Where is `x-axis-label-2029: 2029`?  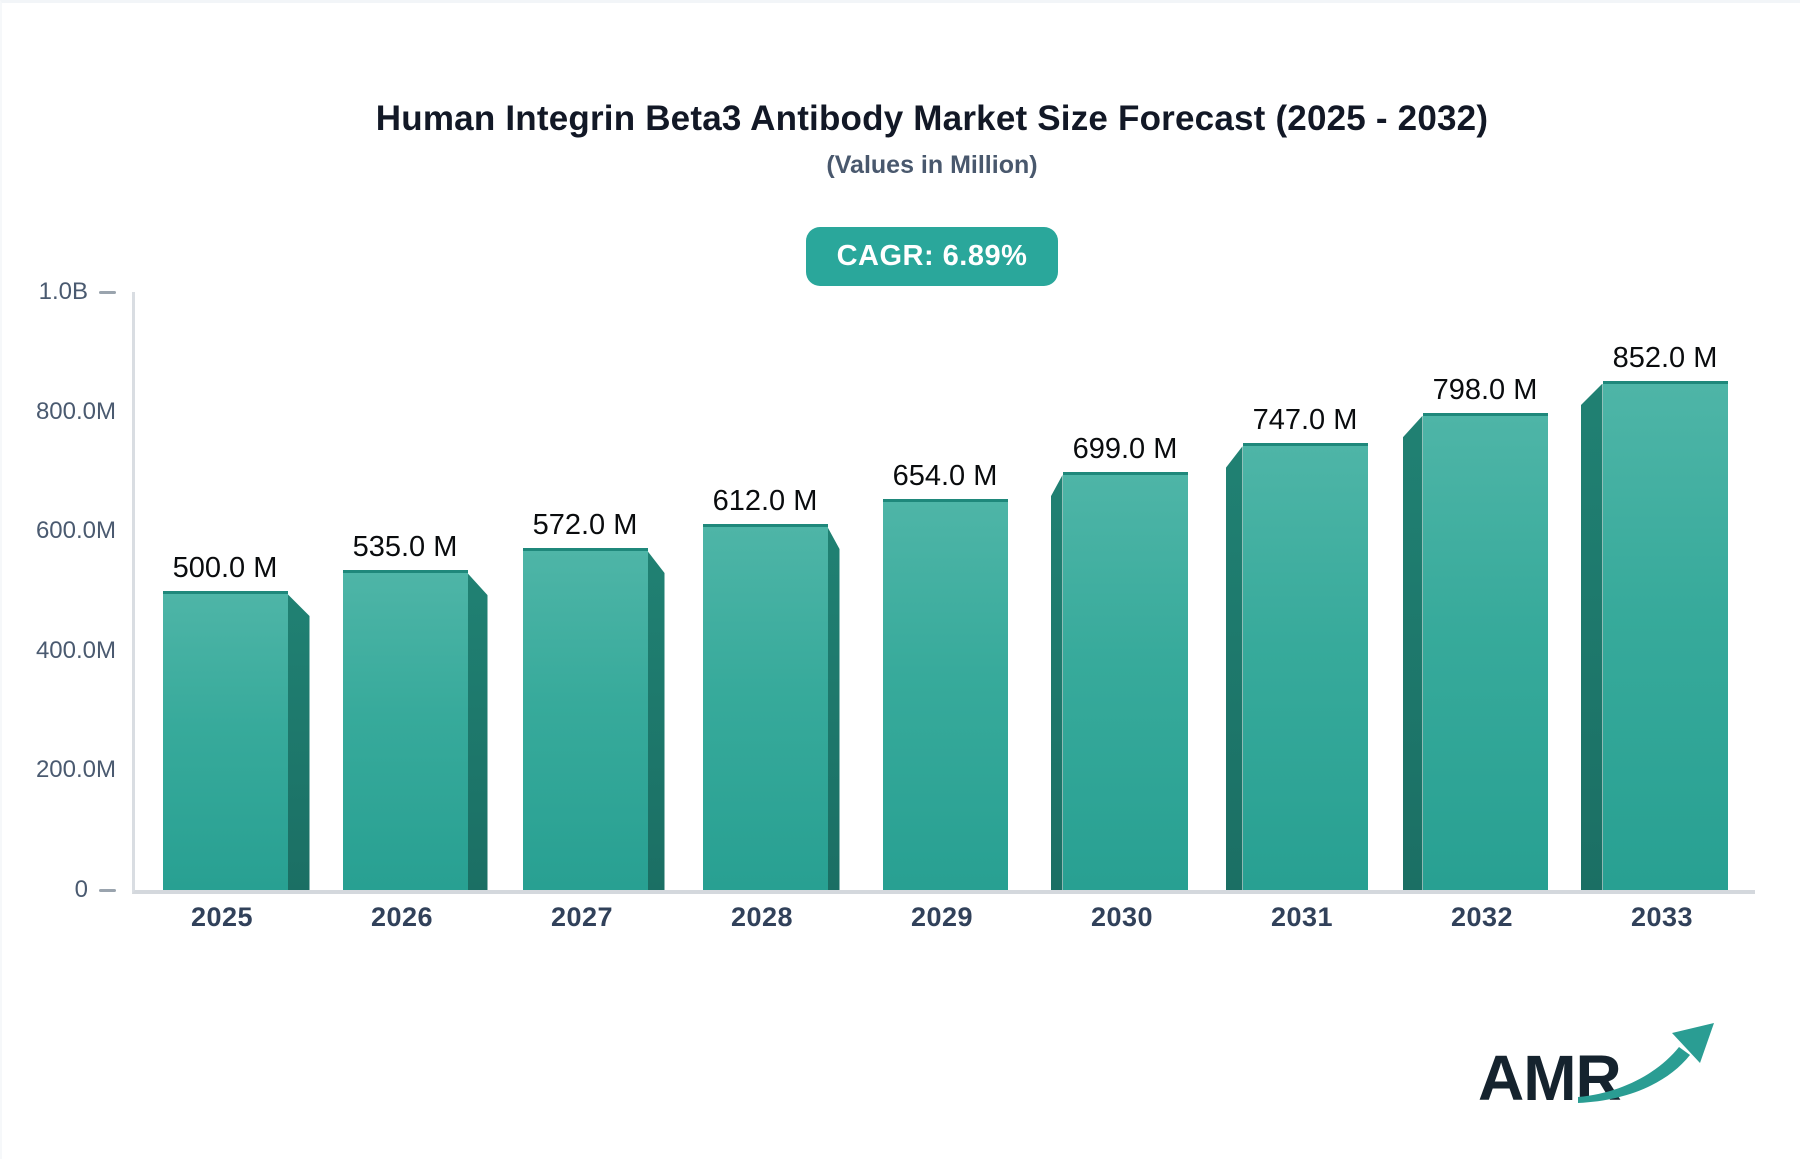
x-axis-label-2029: 2029 is located at coordinates (942, 917).